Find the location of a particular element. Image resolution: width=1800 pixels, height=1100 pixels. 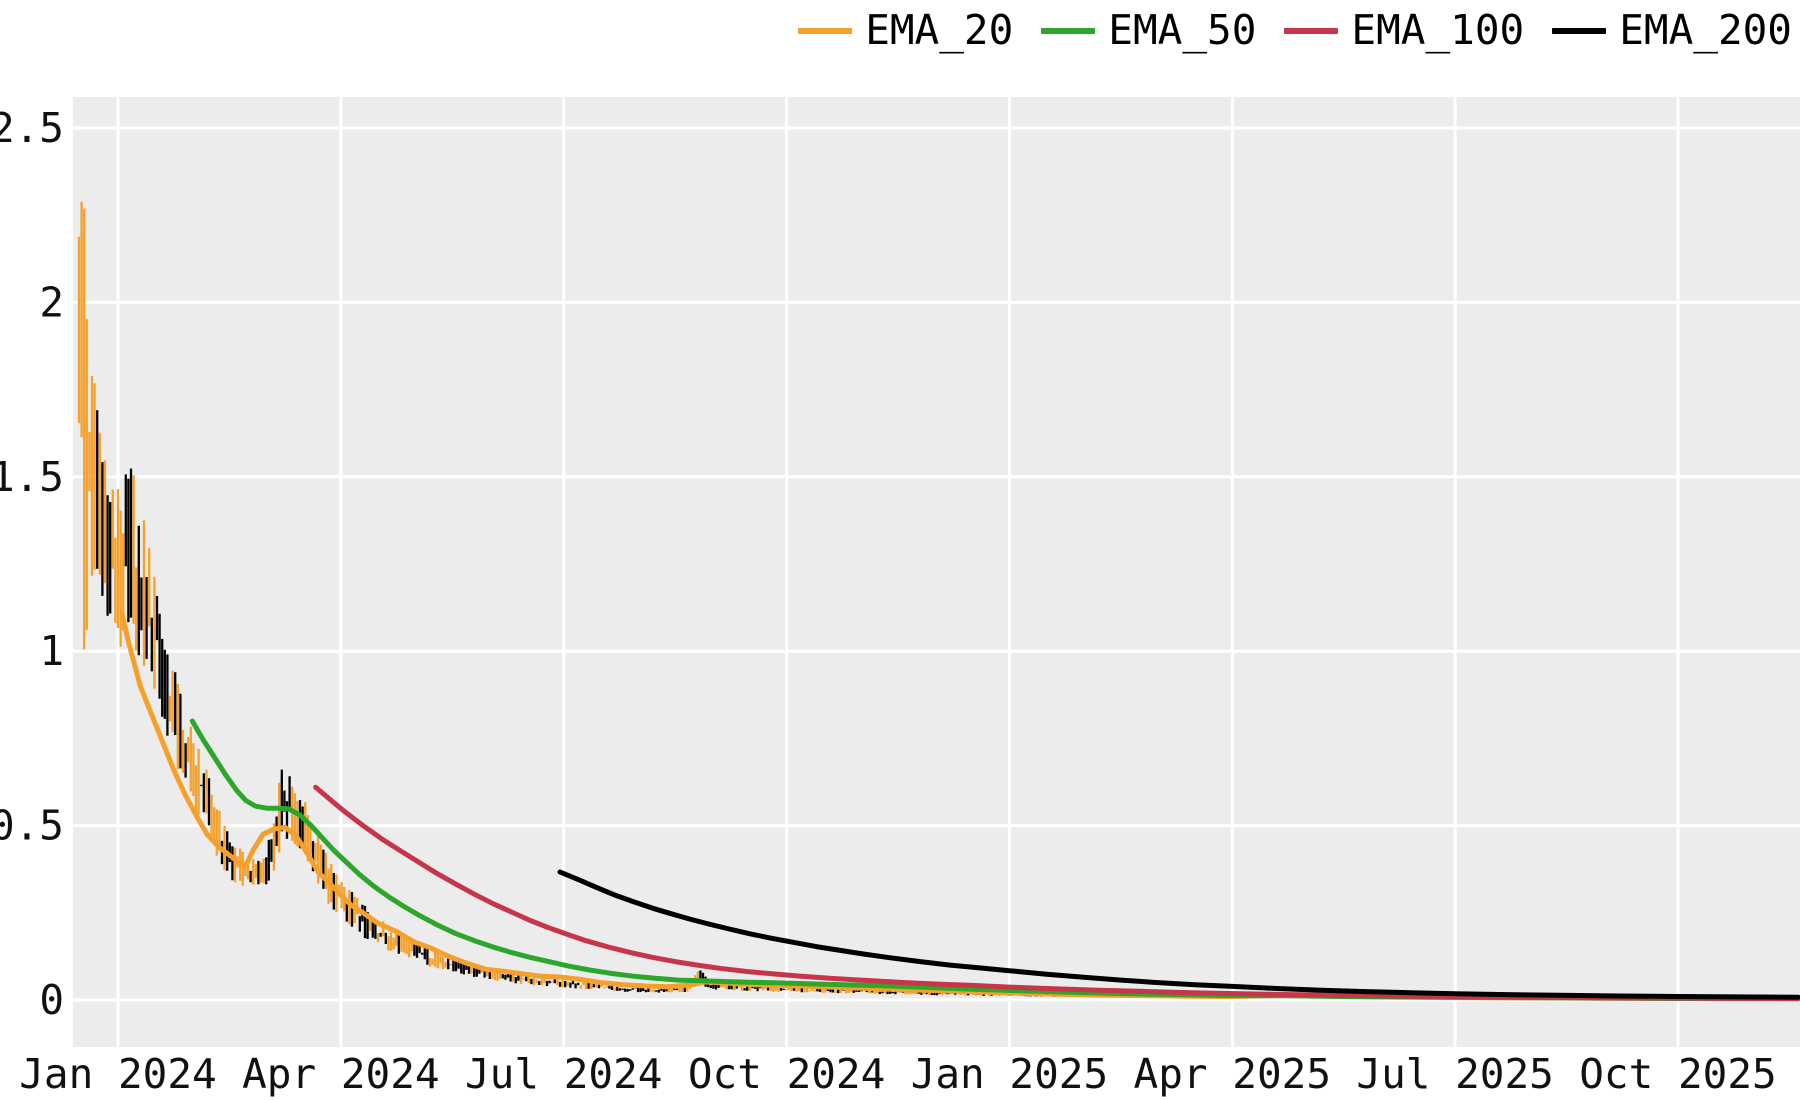

legend-label-ema-20: EMA_20 is located at coordinates (939, 30).